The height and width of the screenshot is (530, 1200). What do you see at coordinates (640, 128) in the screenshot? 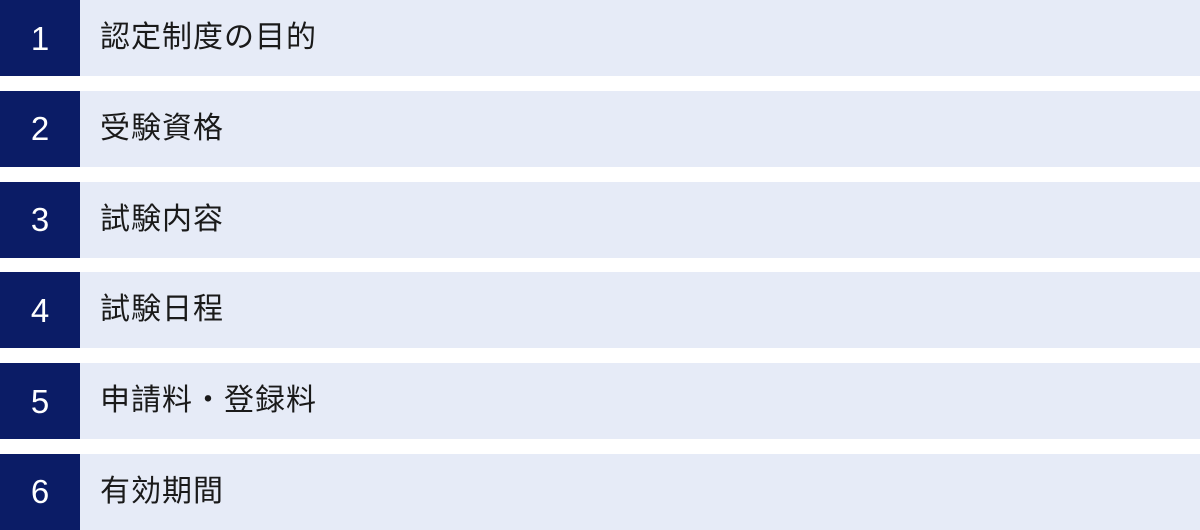
I see `item-label-bar: 受験資格` at bounding box center [640, 128].